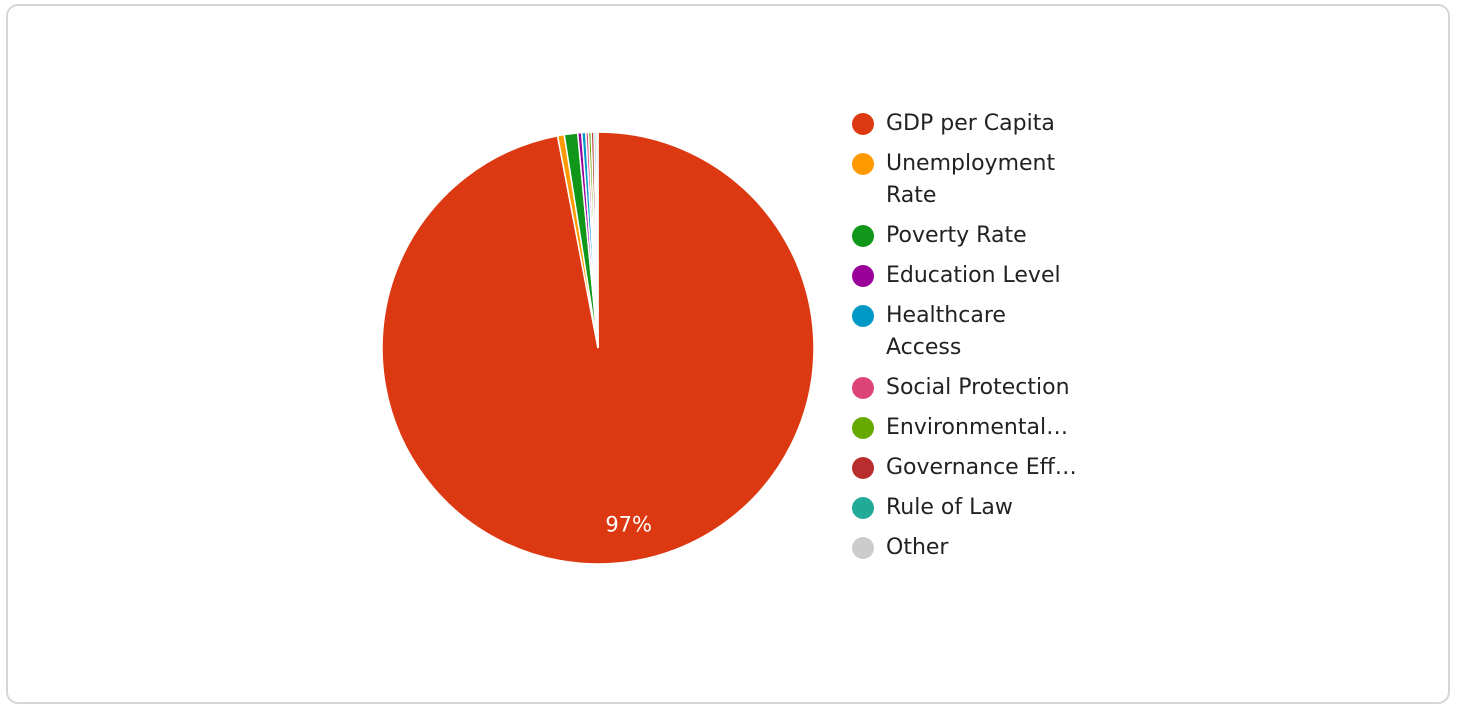 The width and height of the screenshot is (1458, 704). I want to click on legend-item-unemployment-rate: Unemployment Rate, so click(972, 180).